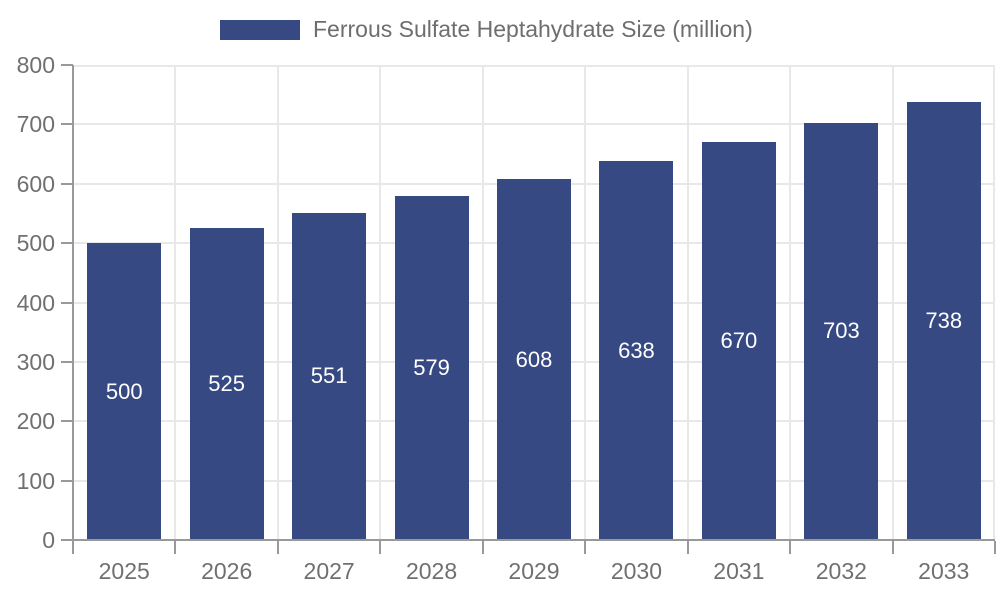 The width and height of the screenshot is (1000, 600). What do you see at coordinates (636, 571) in the screenshot?
I see `x-tick-label: 2030` at bounding box center [636, 571].